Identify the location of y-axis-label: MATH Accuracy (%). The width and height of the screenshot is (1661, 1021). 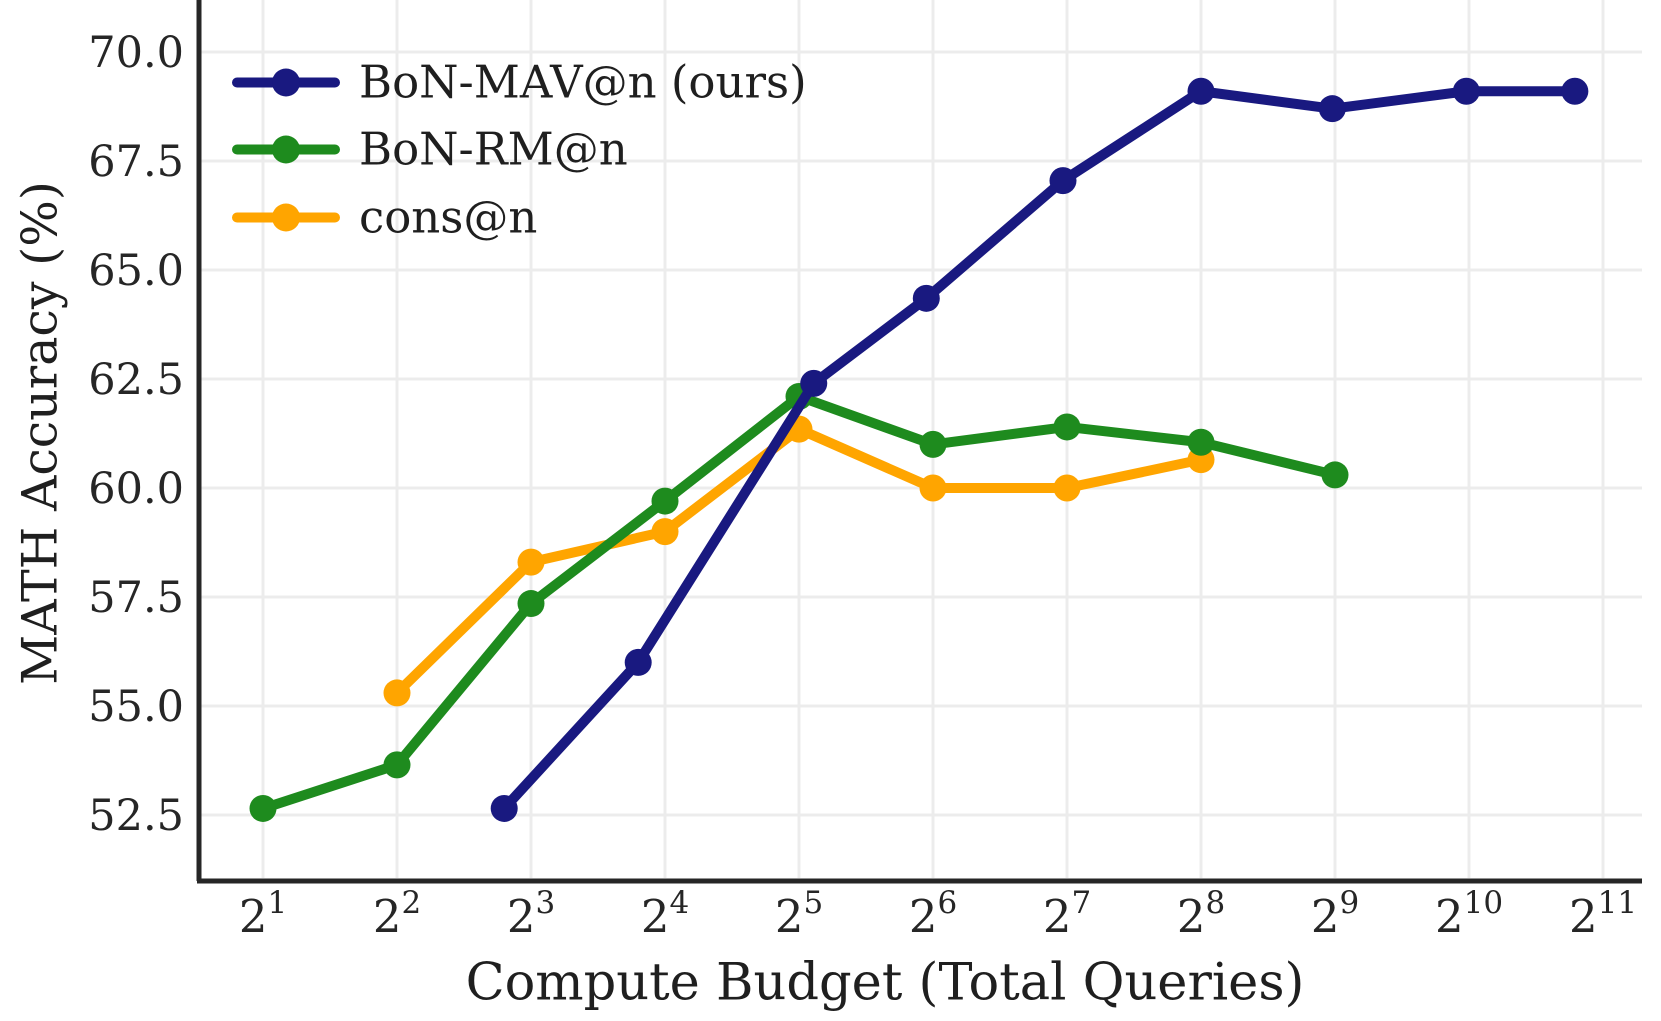
(40, 433).